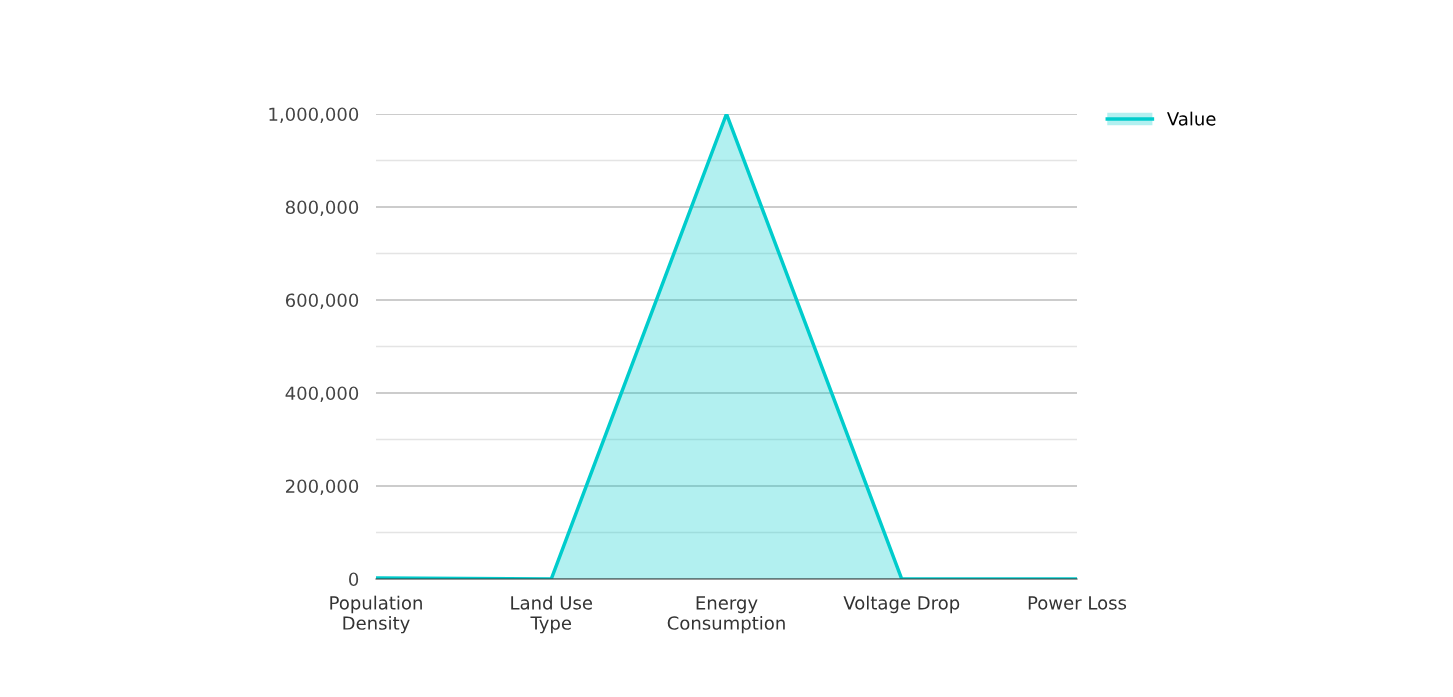  What do you see at coordinates (726, 615) in the screenshot?
I see `x-tick-label: Energy Consumption` at bounding box center [726, 615].